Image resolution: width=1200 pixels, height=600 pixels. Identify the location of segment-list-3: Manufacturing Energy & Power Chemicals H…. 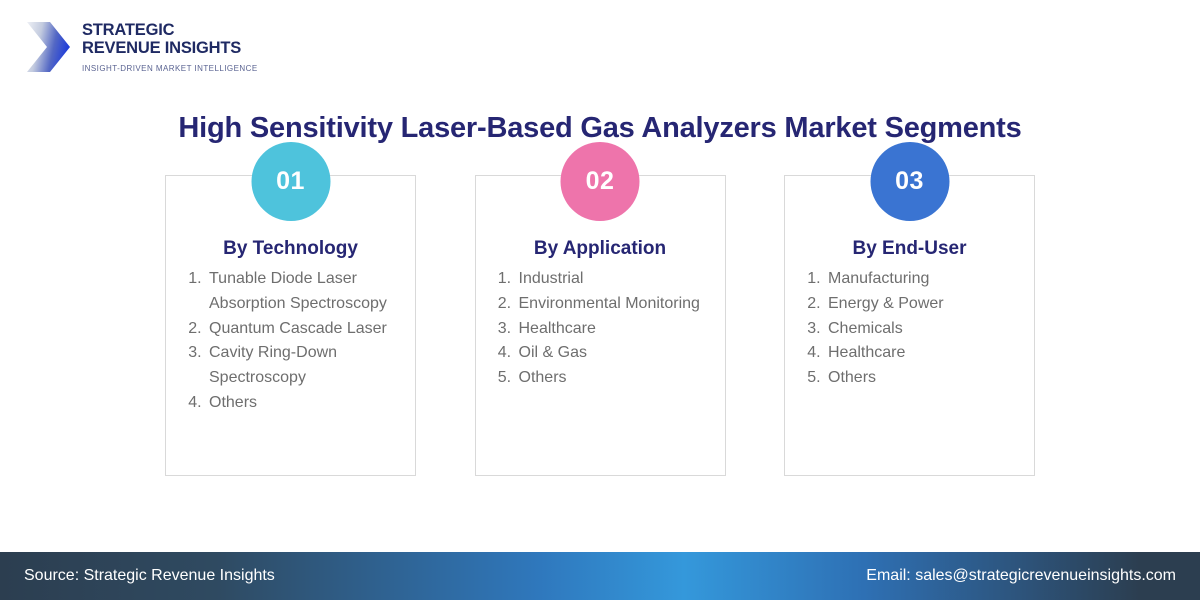
(909, 336).